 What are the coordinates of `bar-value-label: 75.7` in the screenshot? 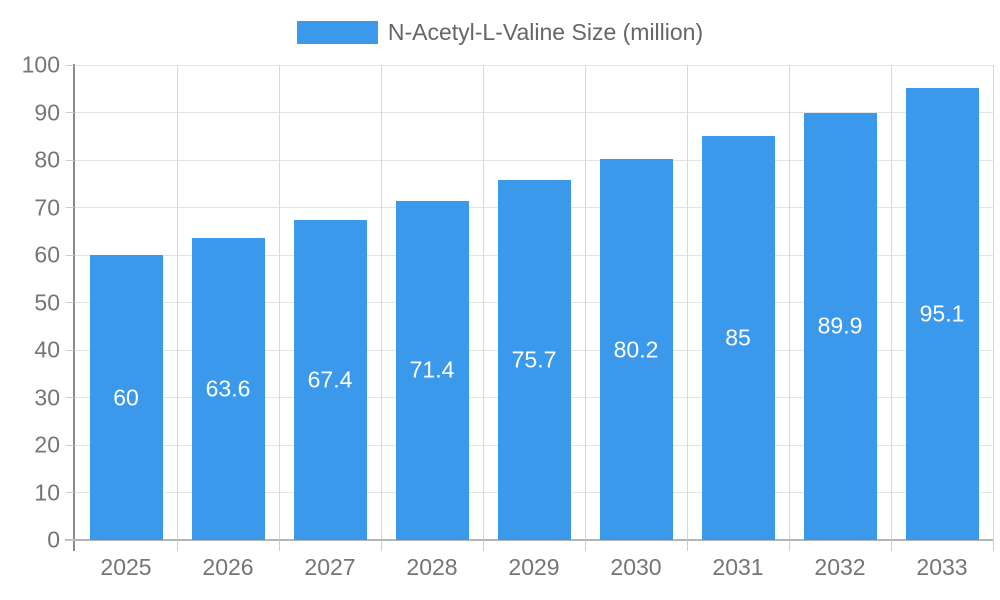 It's located at (534, 359).